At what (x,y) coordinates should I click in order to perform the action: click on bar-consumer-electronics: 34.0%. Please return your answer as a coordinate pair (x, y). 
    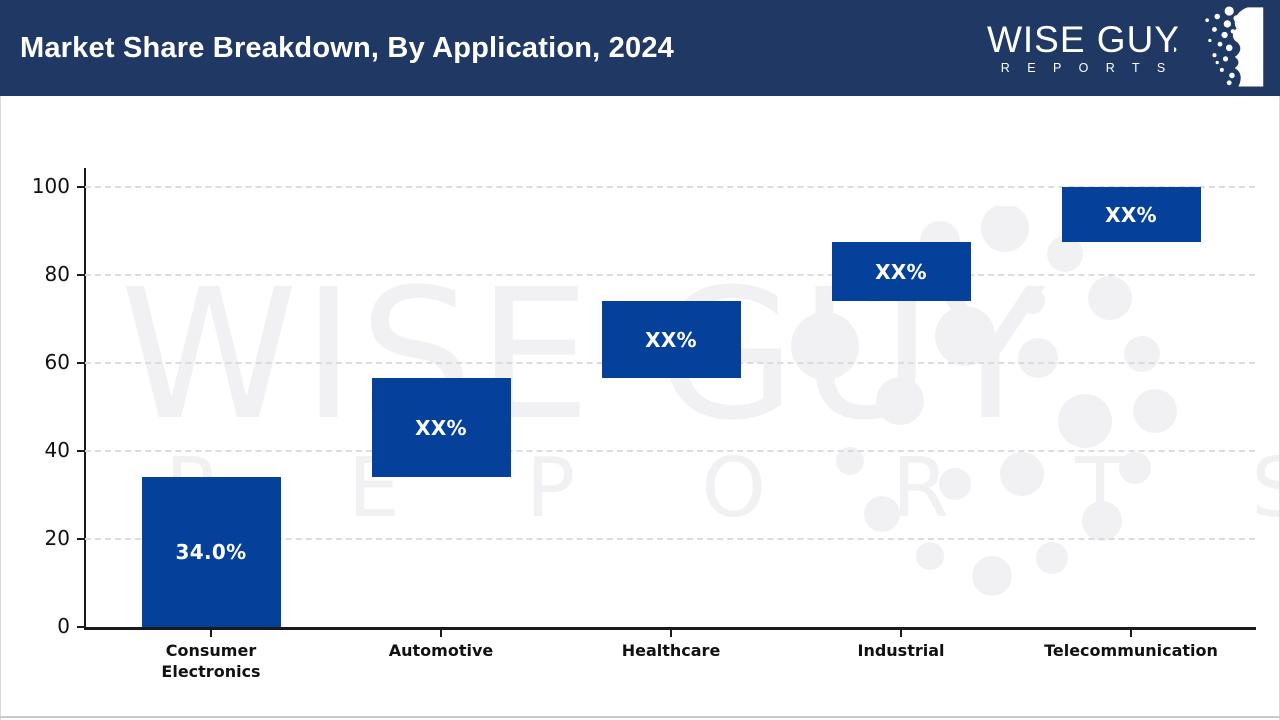
    Looking at the image, I should click on (211, 552).